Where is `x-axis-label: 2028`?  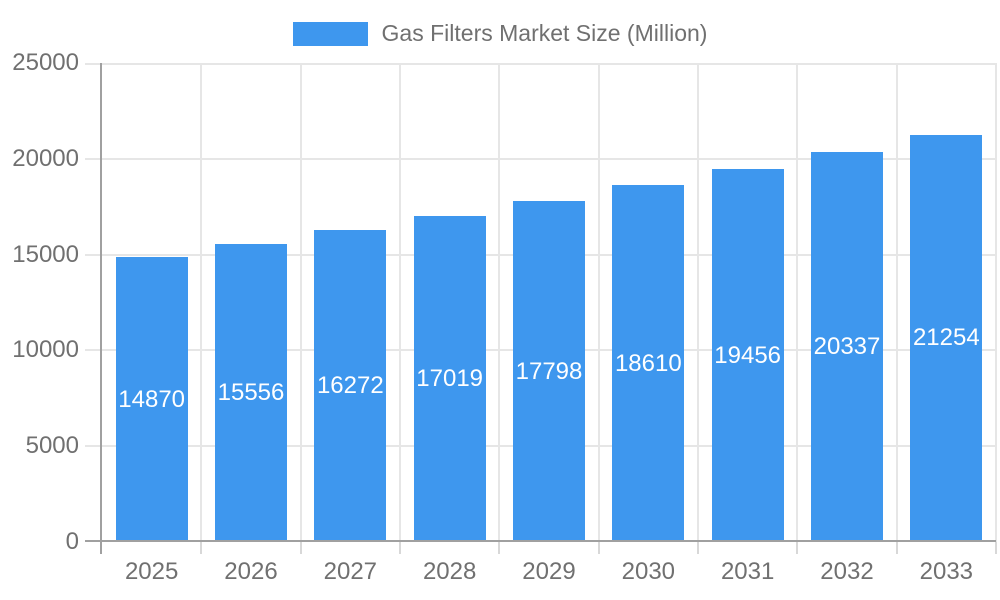 x-axis-label: 2028 is located at coordinates (449, 571).